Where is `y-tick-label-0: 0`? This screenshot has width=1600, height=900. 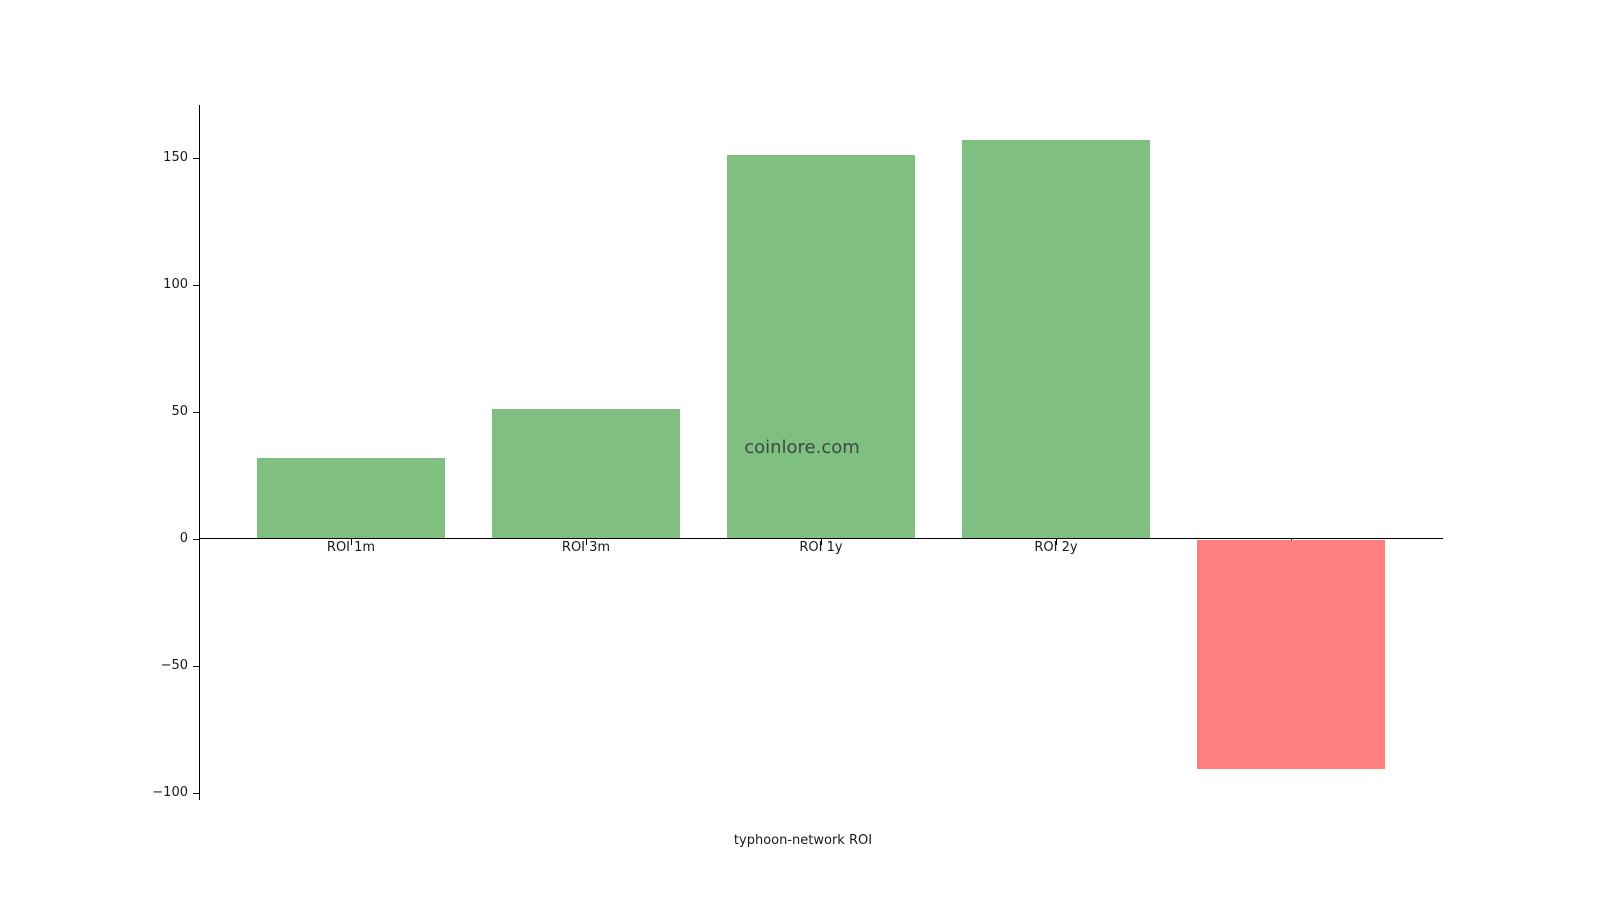 y-tick-label-0: 0 is located at coordinates (183, 538).